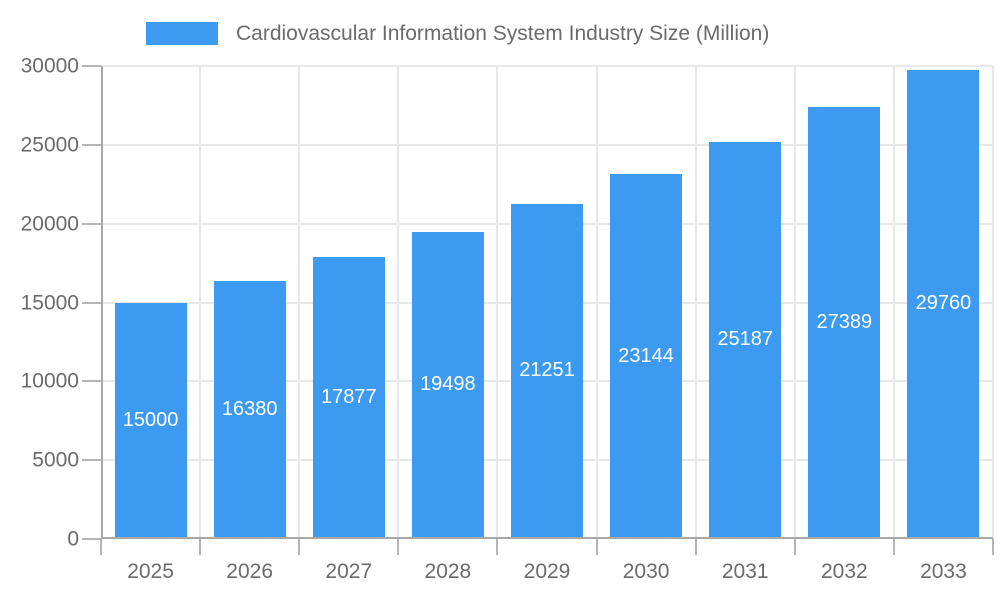  I want to click on x-axis-label: 2028, so click(448, 571).